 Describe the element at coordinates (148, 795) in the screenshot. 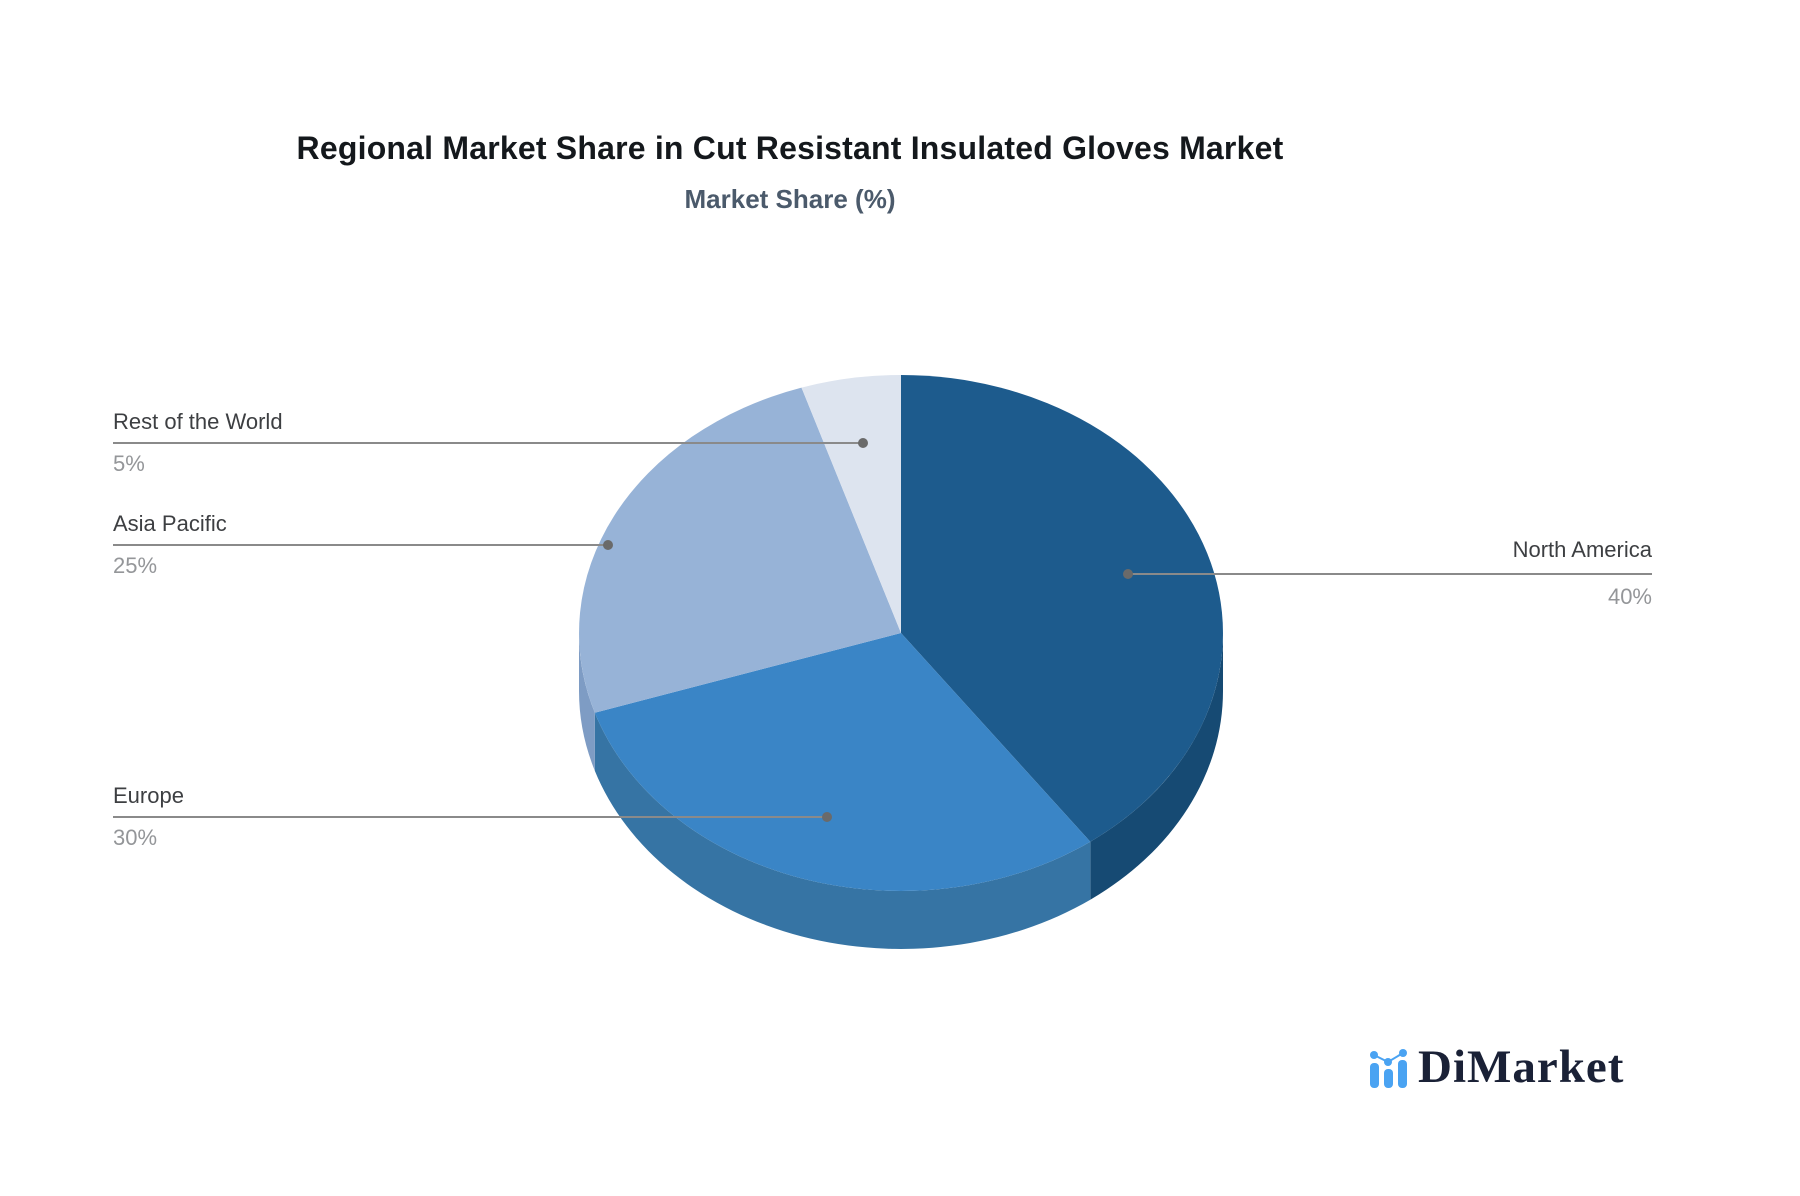

I see `callout-label-europe: Europe` at that location.